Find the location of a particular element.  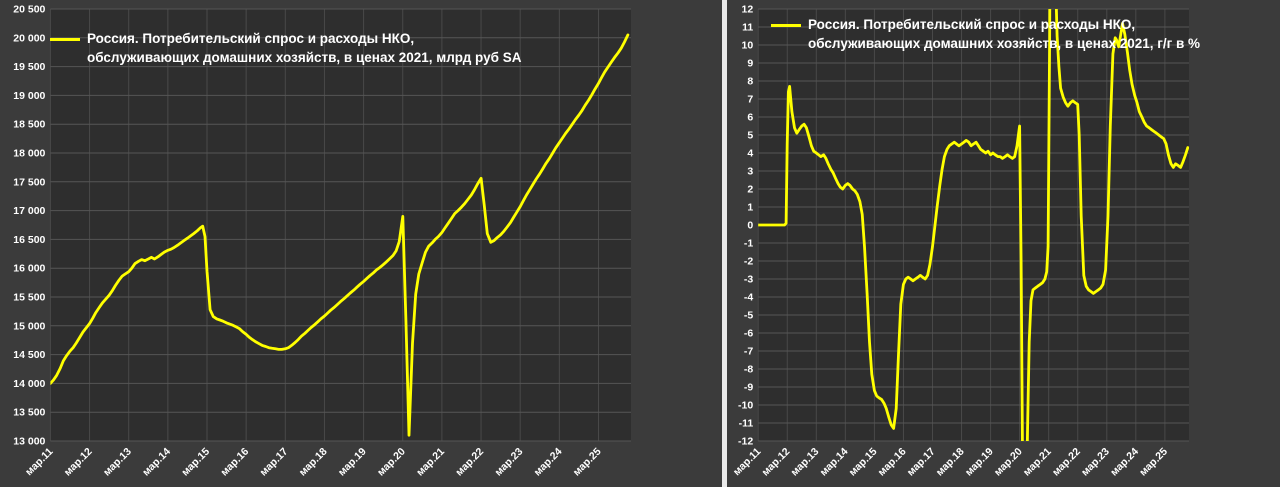

y-tick-label: -10 is located at coordinates (745, 406).